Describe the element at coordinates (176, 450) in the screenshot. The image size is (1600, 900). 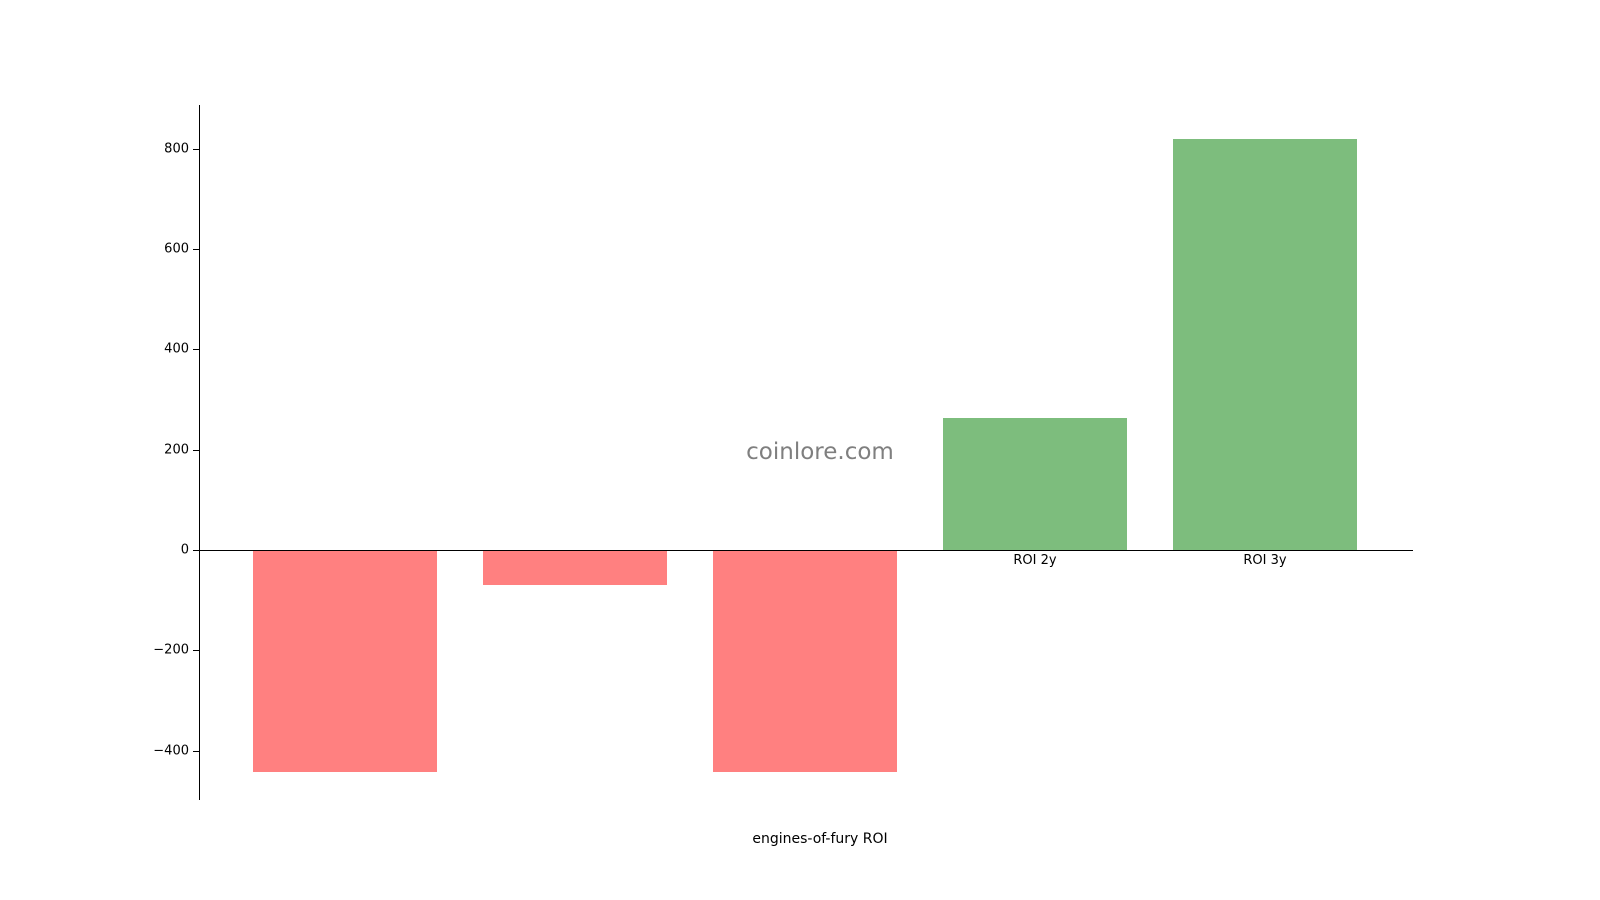
I see `y-tick-label: 200` at that location.